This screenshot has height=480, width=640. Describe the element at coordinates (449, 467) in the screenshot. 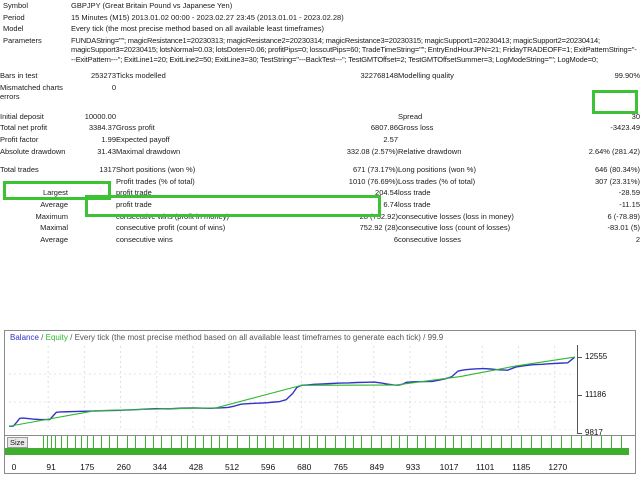

I see `x-tick-label: 1017` at that location.